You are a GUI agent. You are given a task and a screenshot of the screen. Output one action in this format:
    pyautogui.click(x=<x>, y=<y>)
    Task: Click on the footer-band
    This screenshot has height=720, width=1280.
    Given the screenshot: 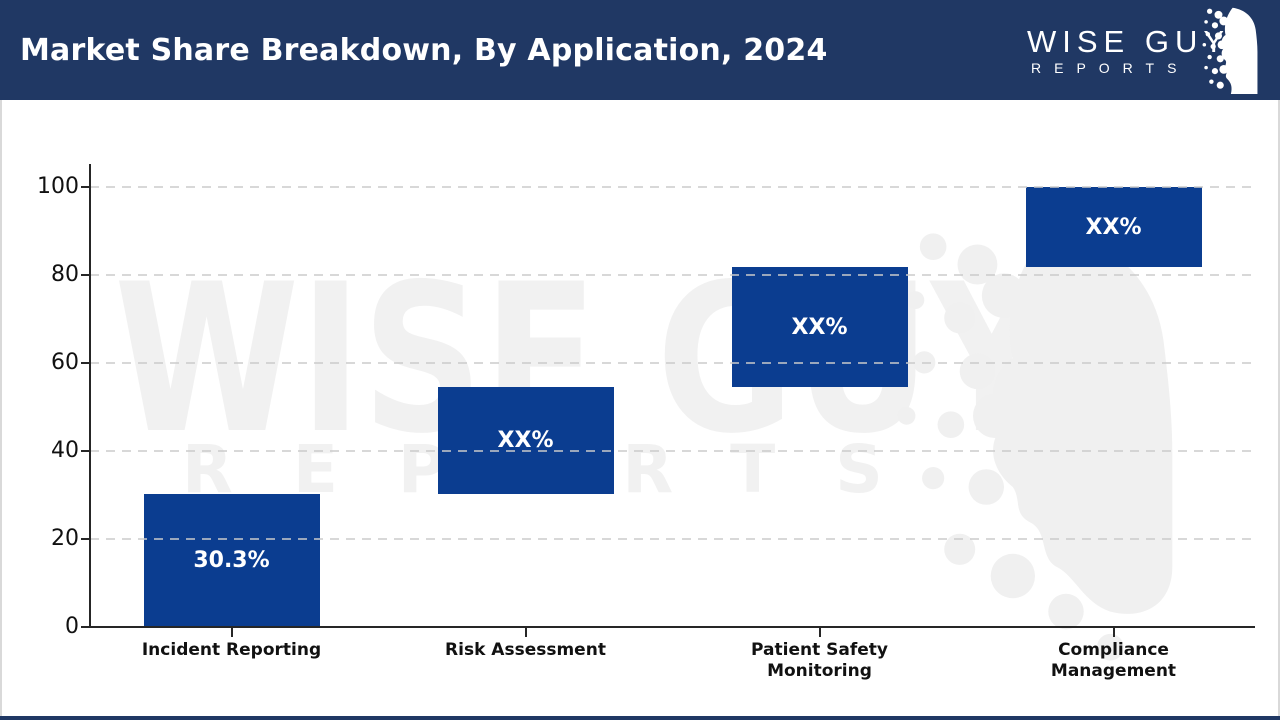 What is the action you would take?
    pyautogui.click(x=640, y=718)
    